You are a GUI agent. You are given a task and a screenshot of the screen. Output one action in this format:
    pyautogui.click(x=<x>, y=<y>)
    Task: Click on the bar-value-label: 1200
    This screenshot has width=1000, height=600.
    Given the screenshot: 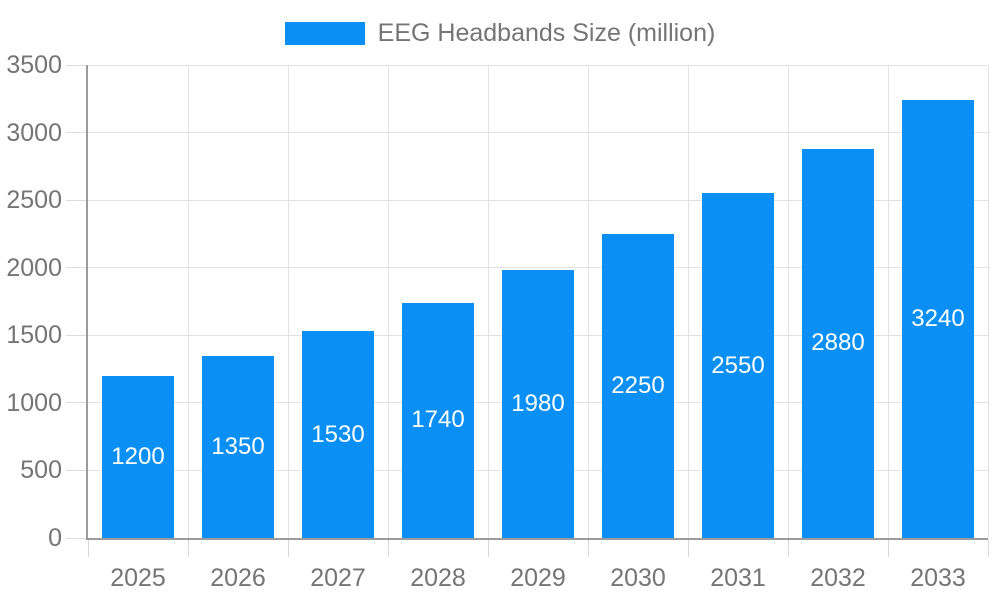 What is the action you would take?
    pyautogui.click(x=138, y=456)
    